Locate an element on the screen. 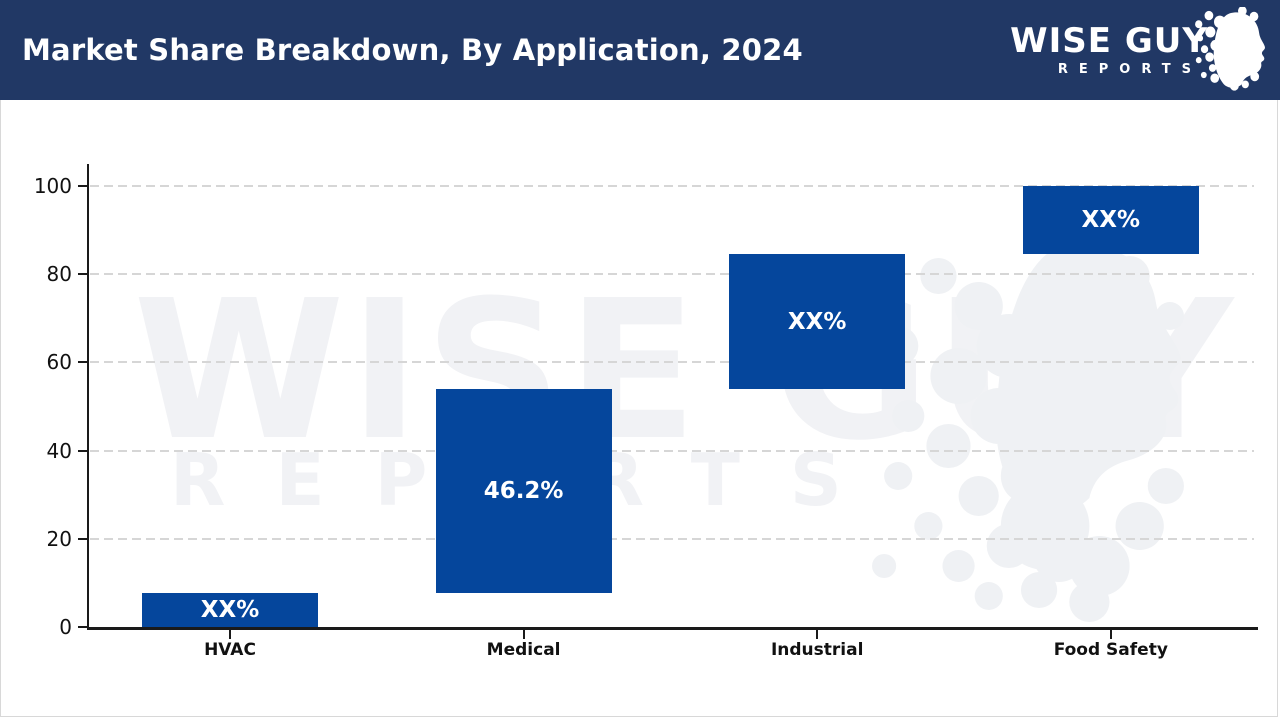 The image size is (1280, 720). brand-logo: WISE GUY REPORTS is located at coordinates (1138, 50).